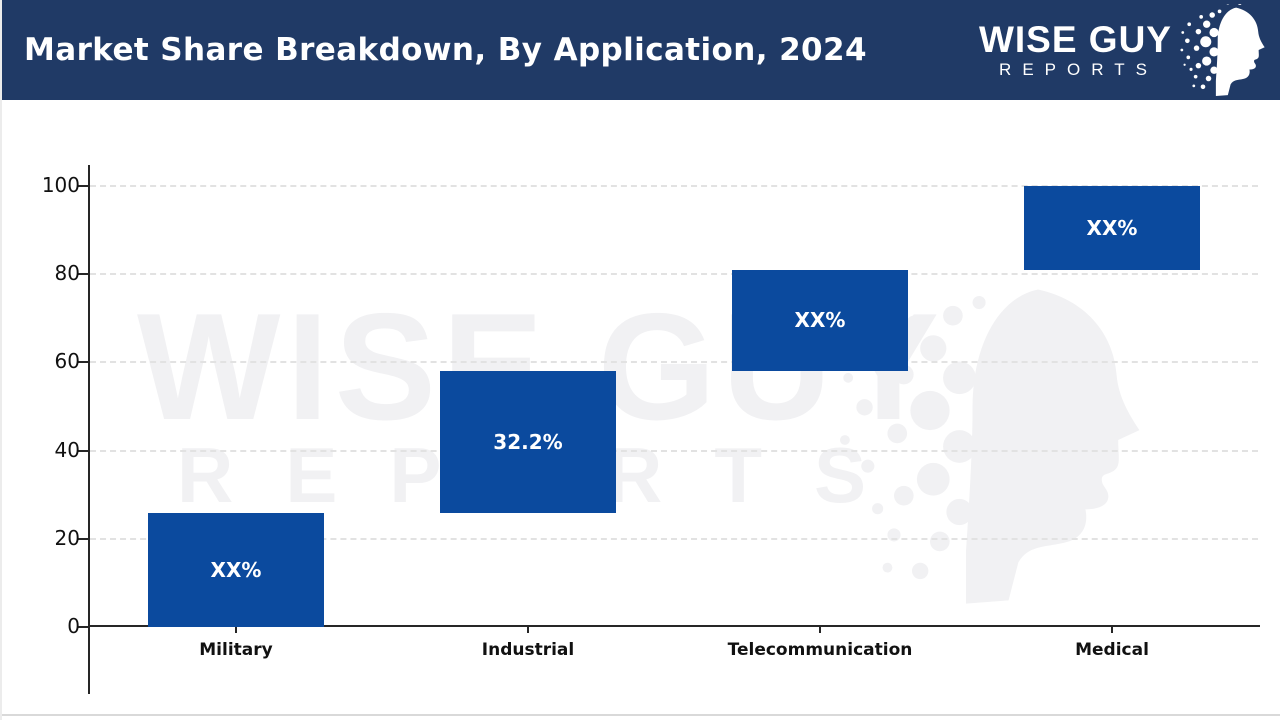  What do you see at coordinates (674, 626) in the screenshot?
I see `x-axis-spine` at bounding box center [674, 626].